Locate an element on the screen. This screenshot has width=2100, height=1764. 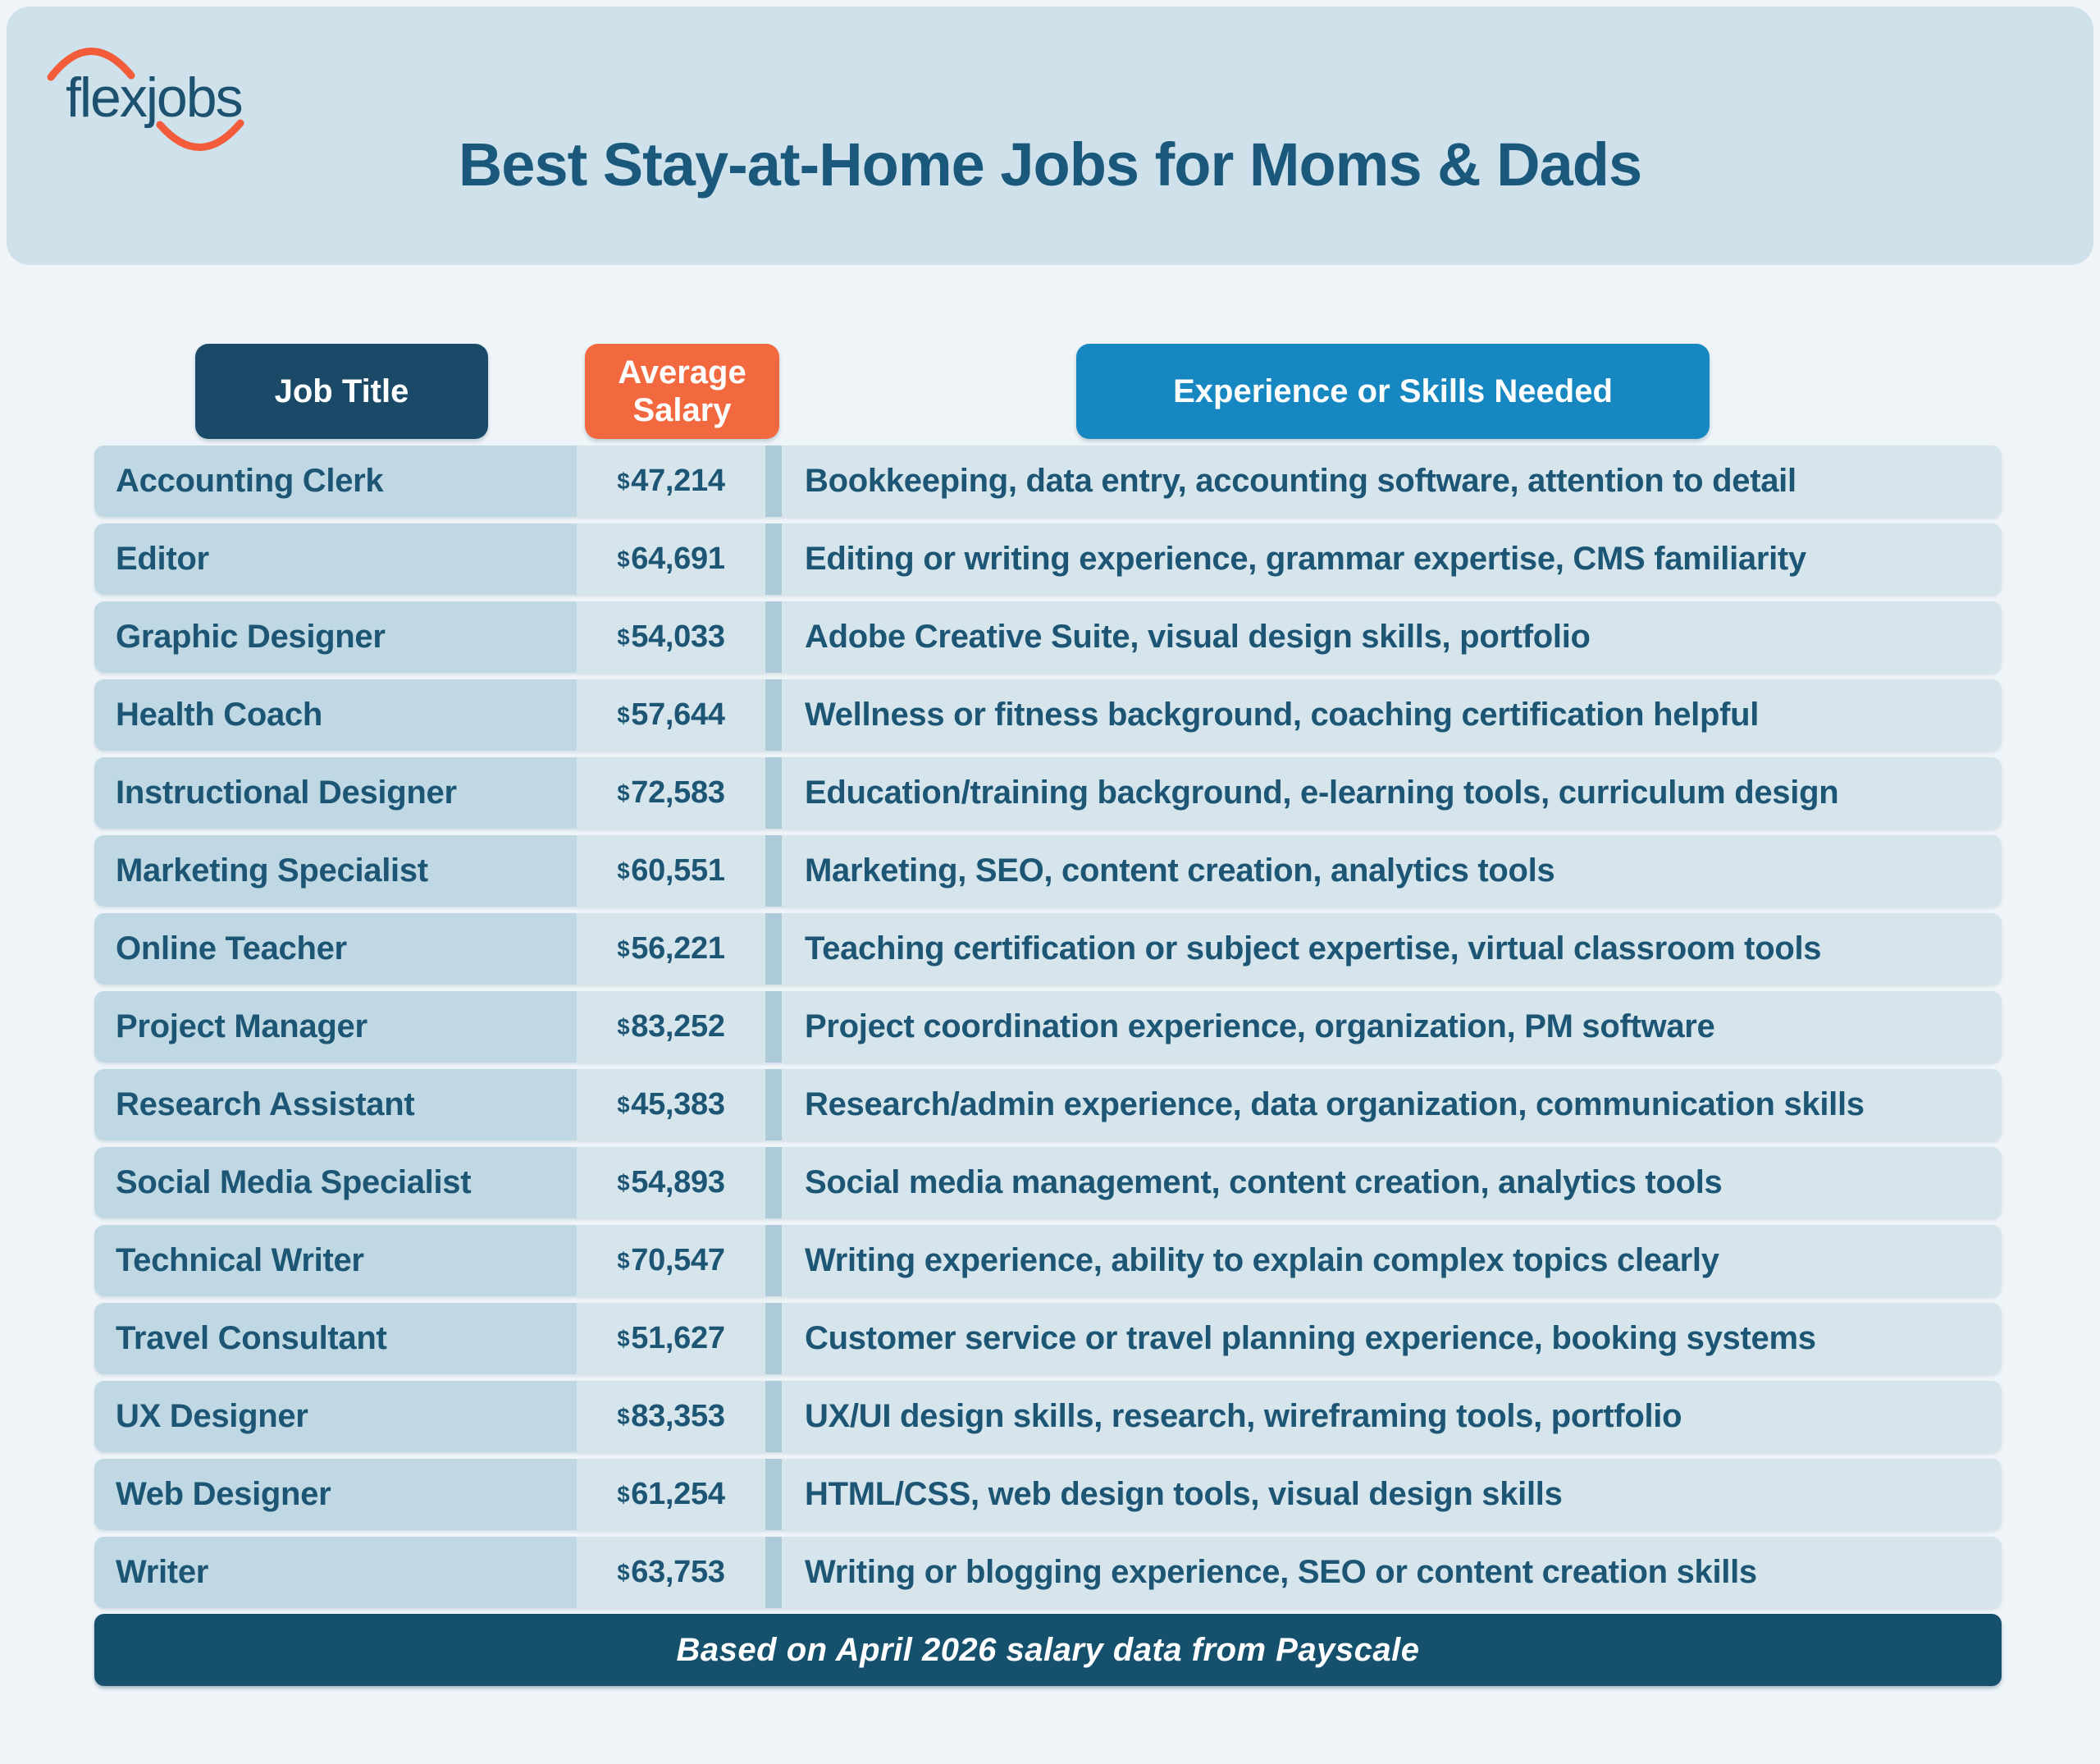
salary-cell: $54,893 is located at coordinates (671, 1182).